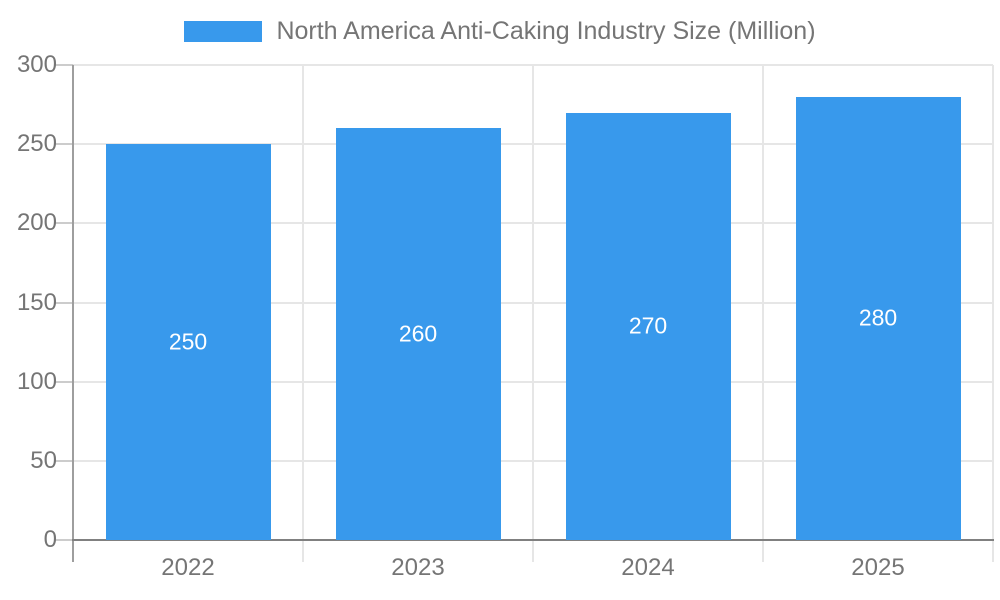 Image resolution: width=1000 pixels, height=600 pixels. I want to click on y-axis-tick-label: 0, so click(50, 539).